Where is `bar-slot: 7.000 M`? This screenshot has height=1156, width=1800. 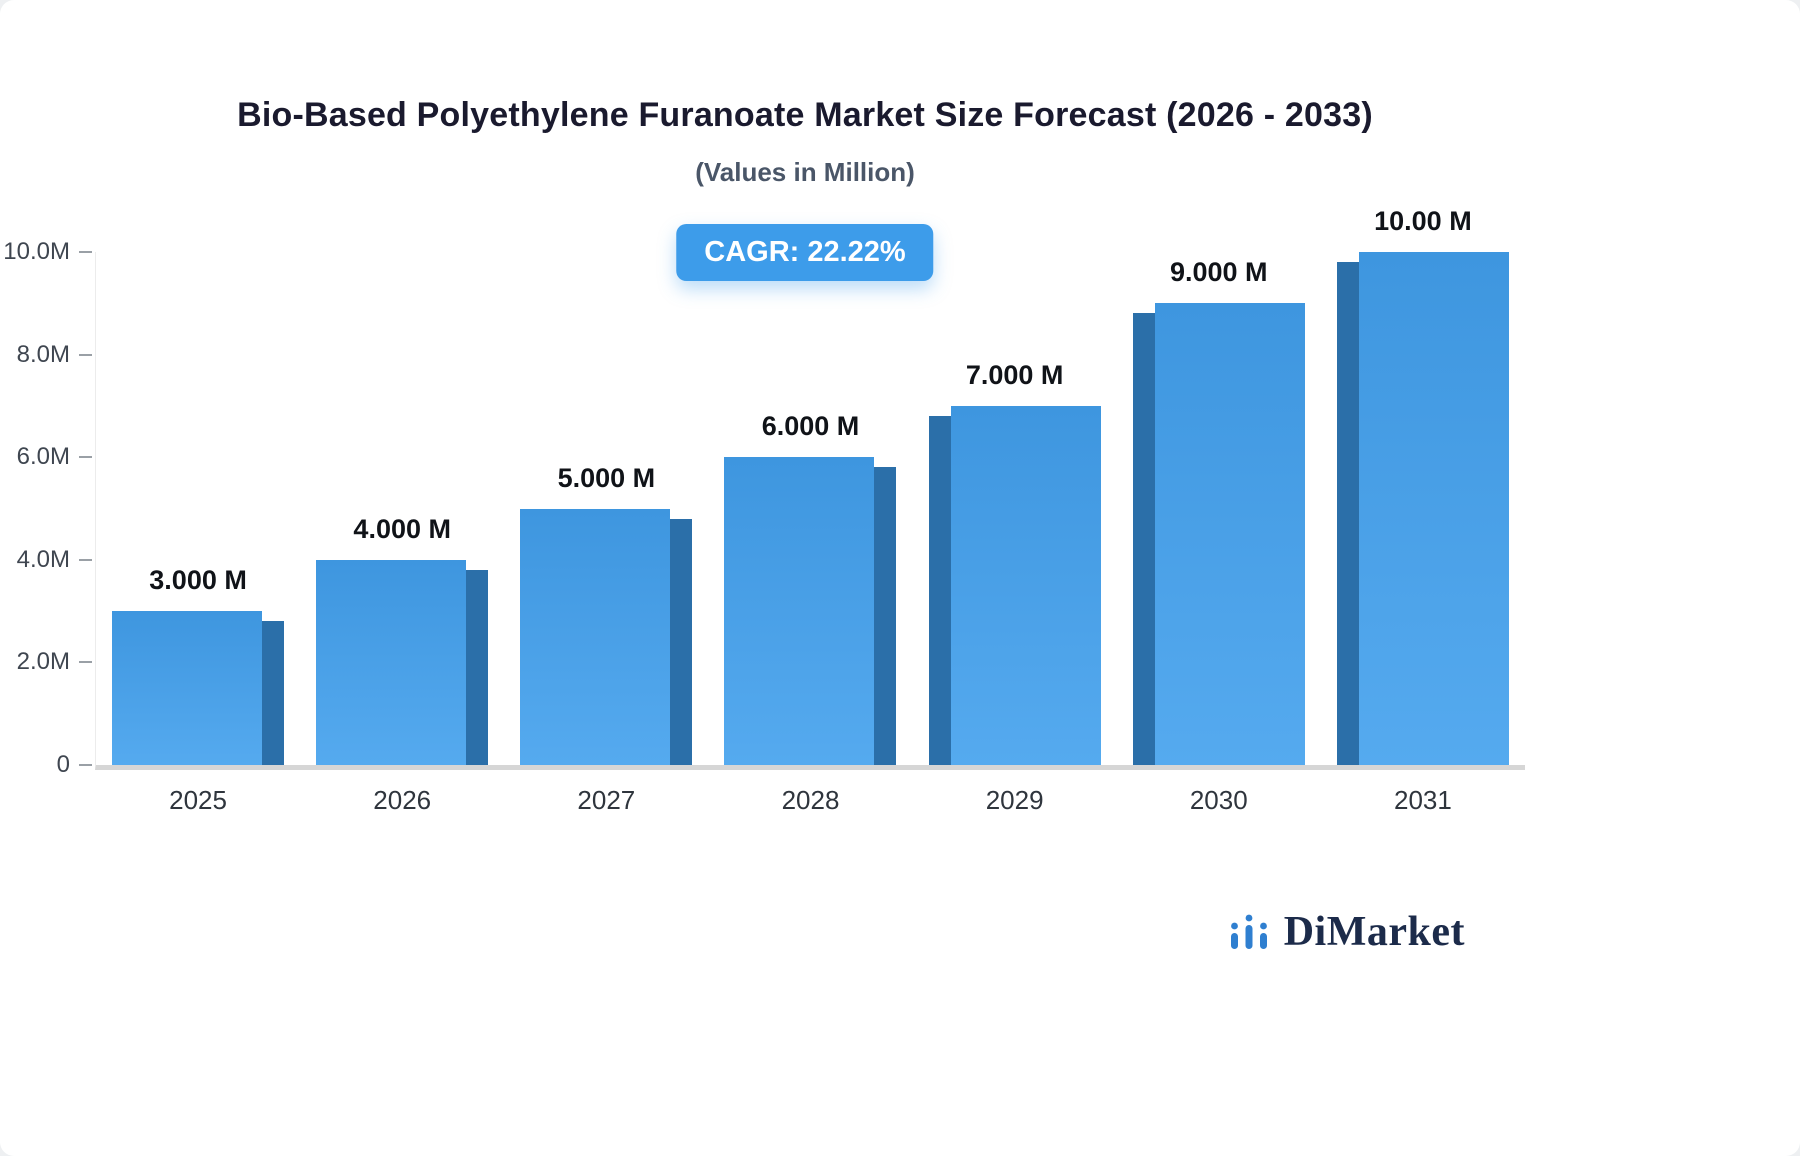
bar-slot: 7.000 M is located at coordinates (1015, 508).